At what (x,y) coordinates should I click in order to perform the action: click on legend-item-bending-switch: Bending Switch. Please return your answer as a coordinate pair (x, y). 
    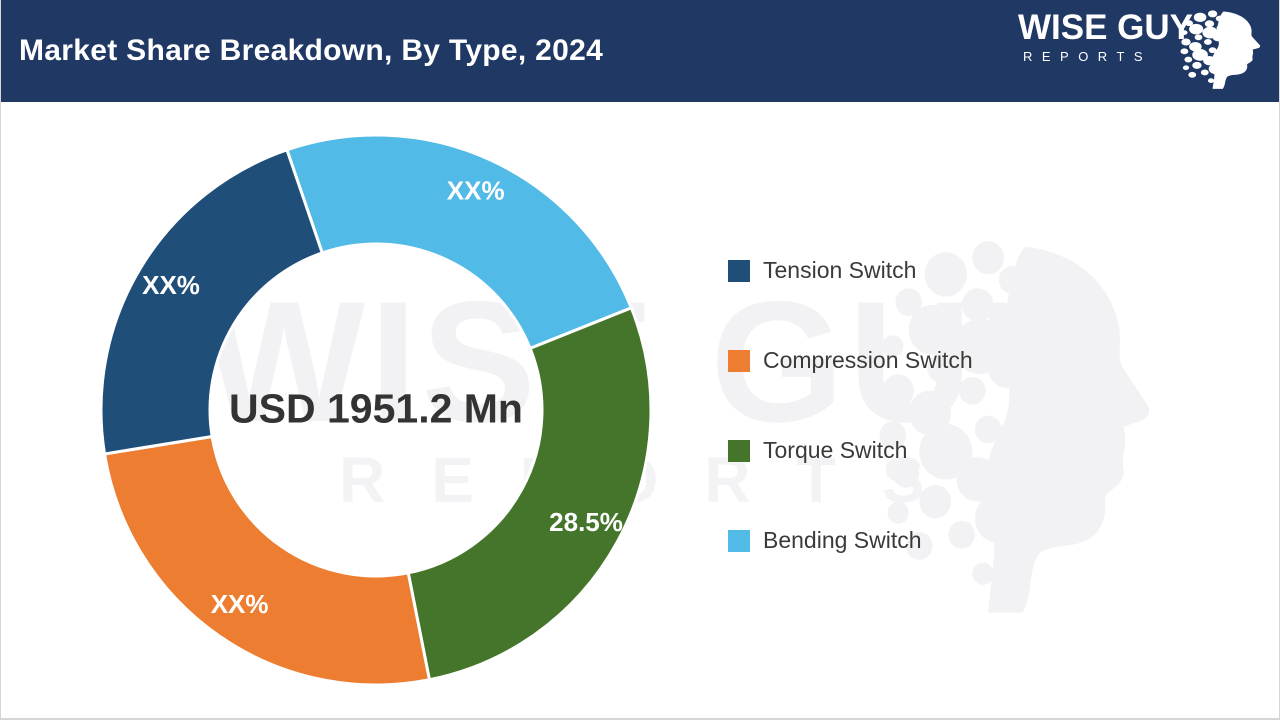
    Looking at the image, I should click on (850, 540).